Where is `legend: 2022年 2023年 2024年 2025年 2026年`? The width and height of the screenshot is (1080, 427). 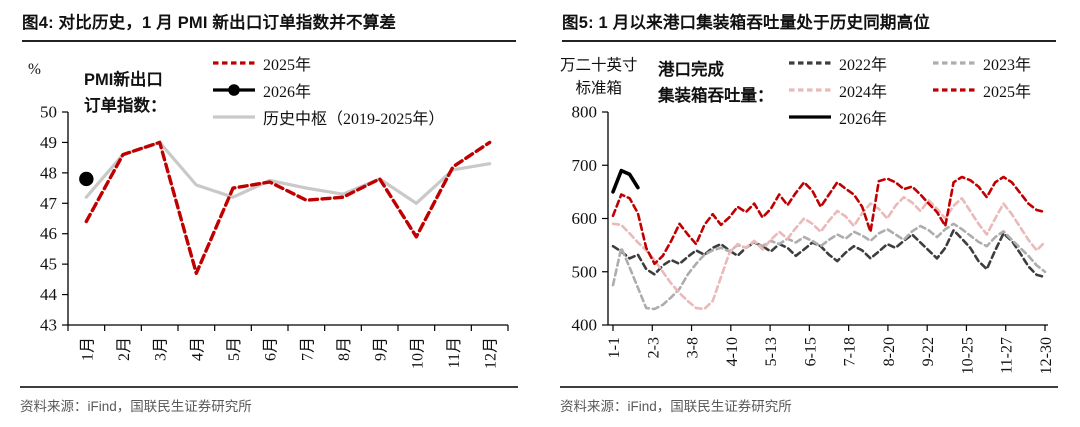
legend: 2022年 2023年 2024年 2025年 2026年 is located at coordinates (909, 89).